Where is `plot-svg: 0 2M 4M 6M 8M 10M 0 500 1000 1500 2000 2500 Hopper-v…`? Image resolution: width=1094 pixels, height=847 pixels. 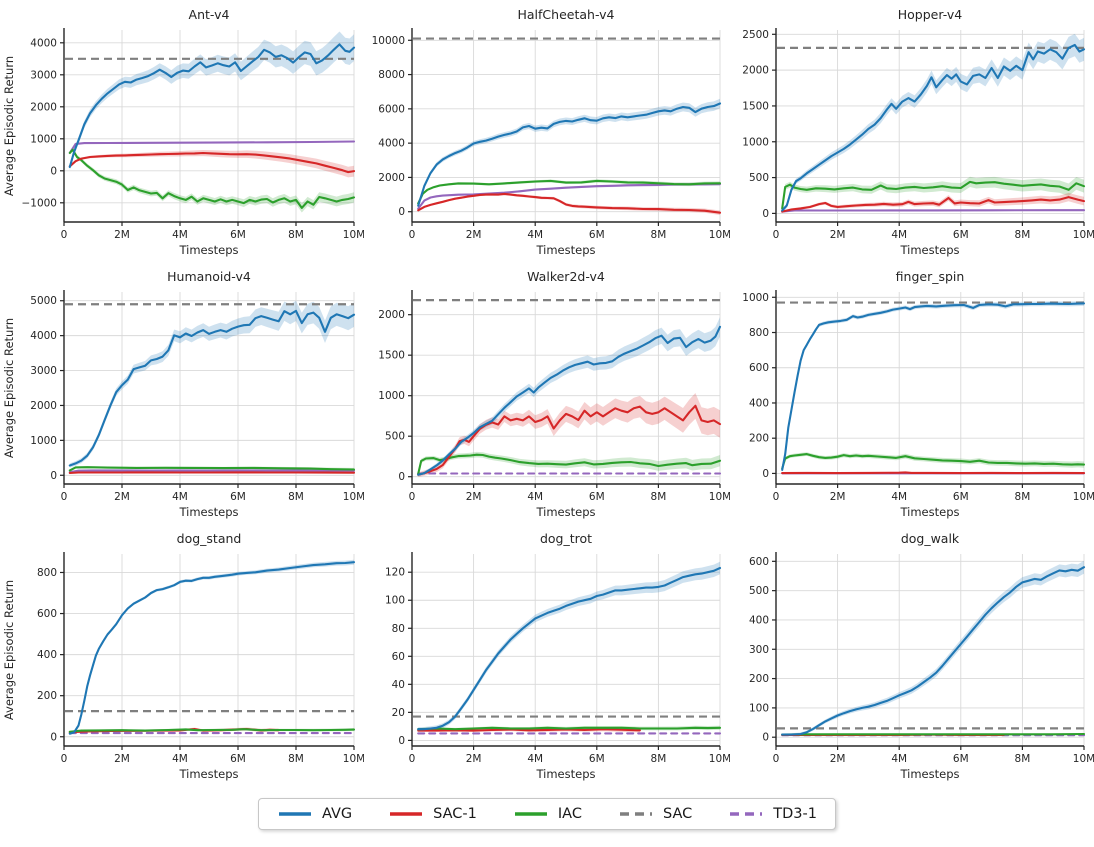
plot-svg: 0 2M 4M 6M 8M 10M 0 500 1000 1500 2000 2500 Hopper-v… is located at coordinates (918, 132).